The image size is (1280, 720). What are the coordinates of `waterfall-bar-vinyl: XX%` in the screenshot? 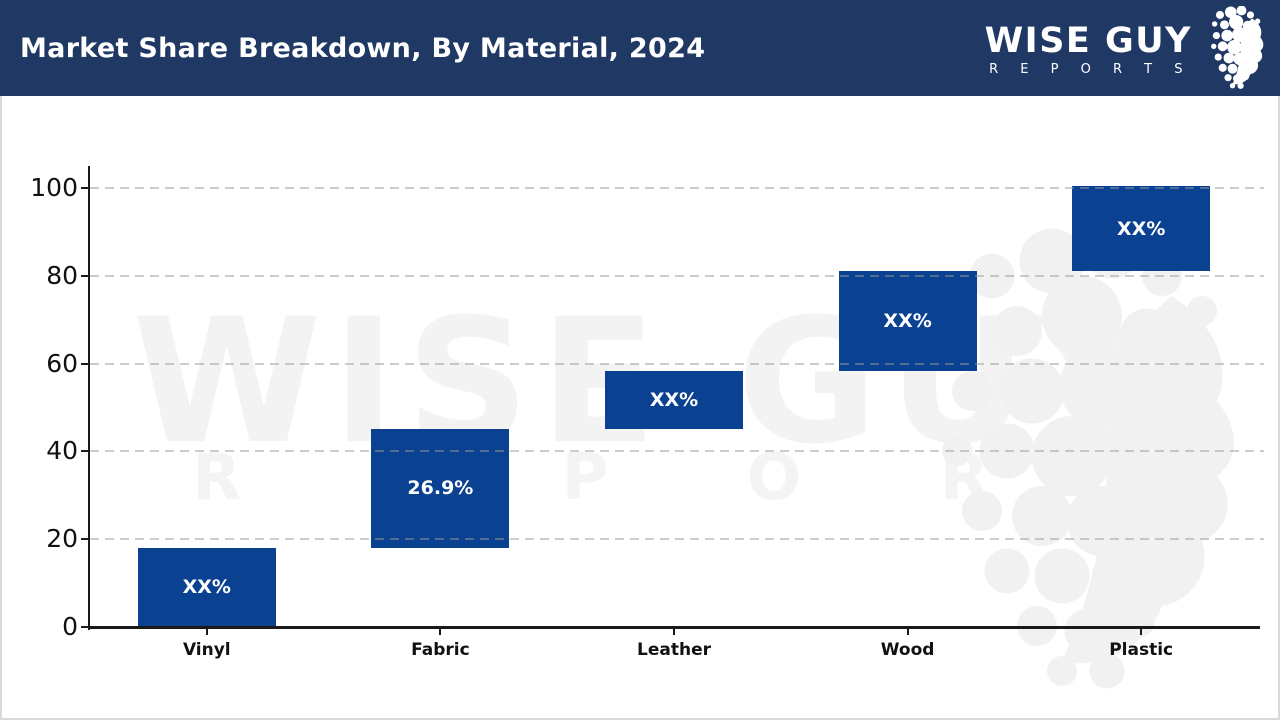 It's located at (206, 587).